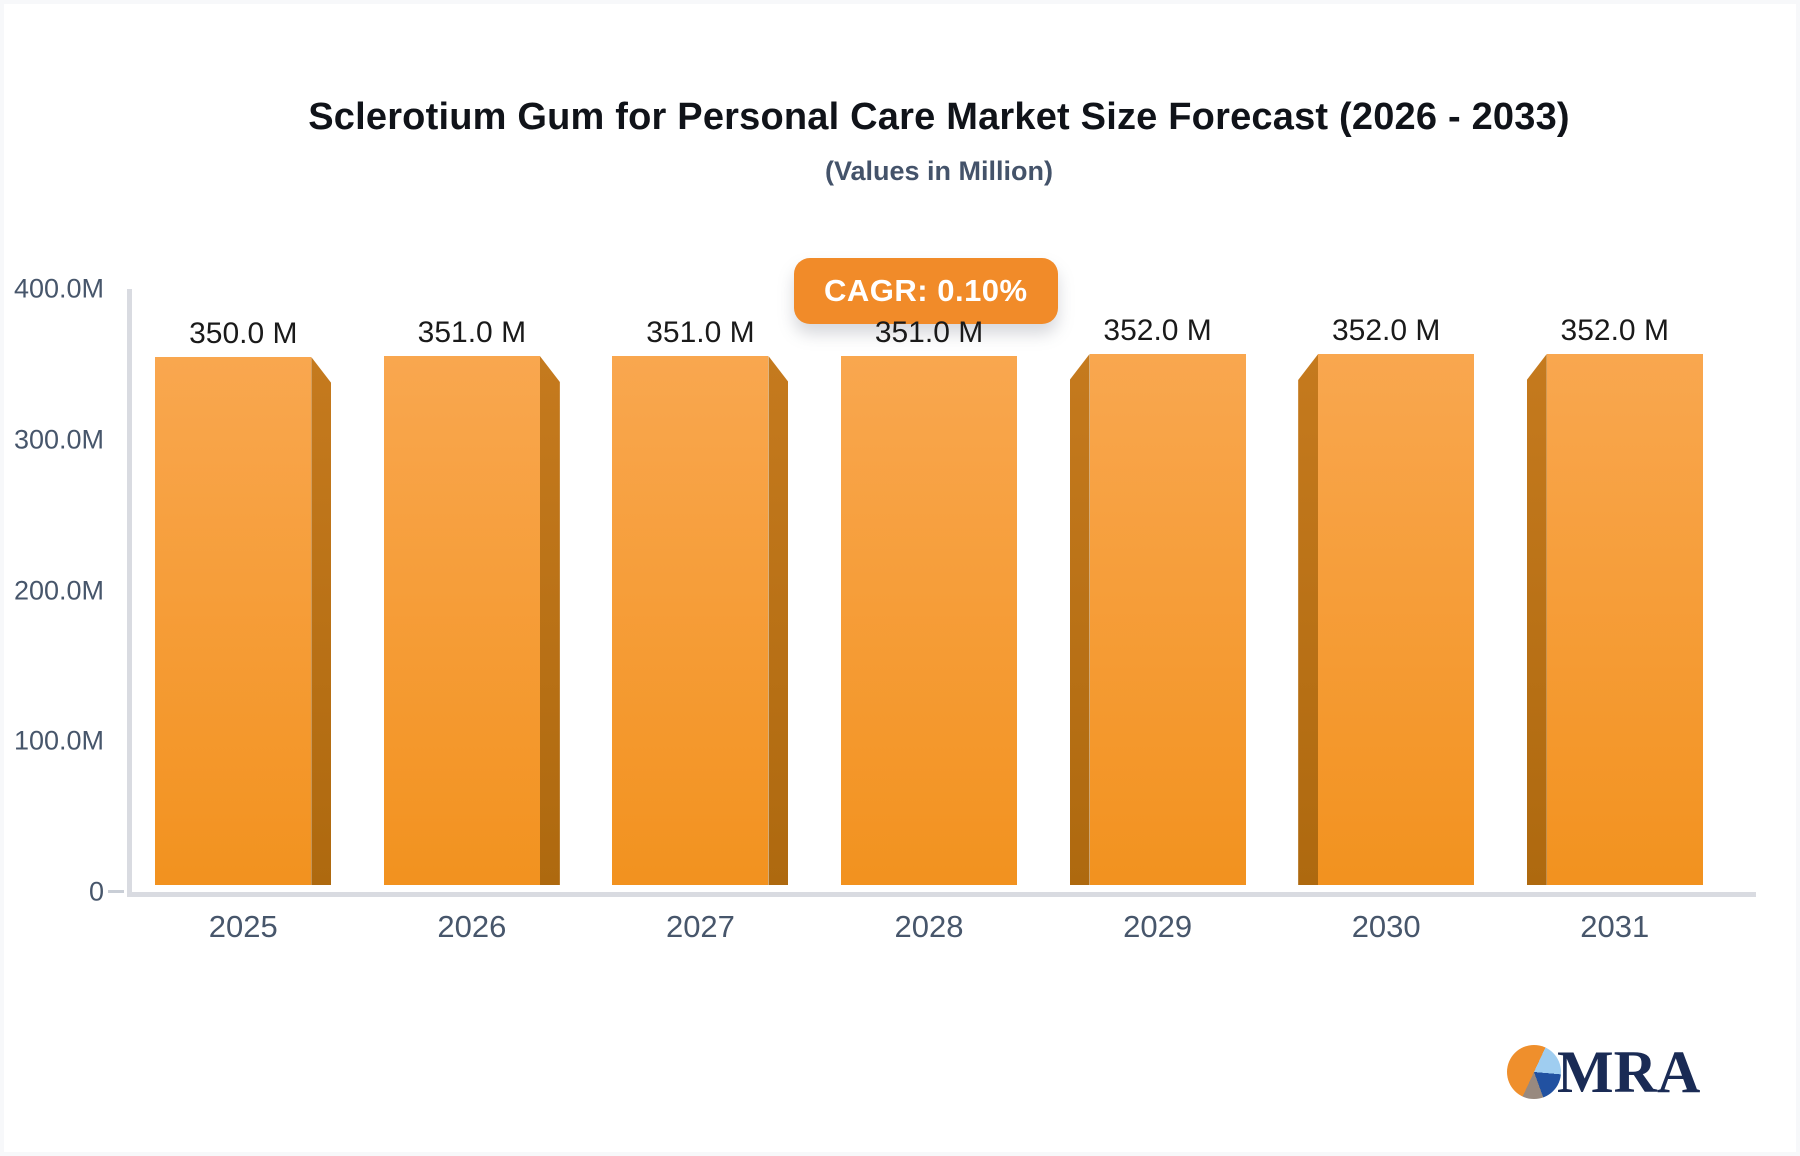 This screenshot has width=1800, height=1156. I want to click on y-axis-labels: 400.0M 300.0M 200.0M 100.0M 0, so click(54, 590).